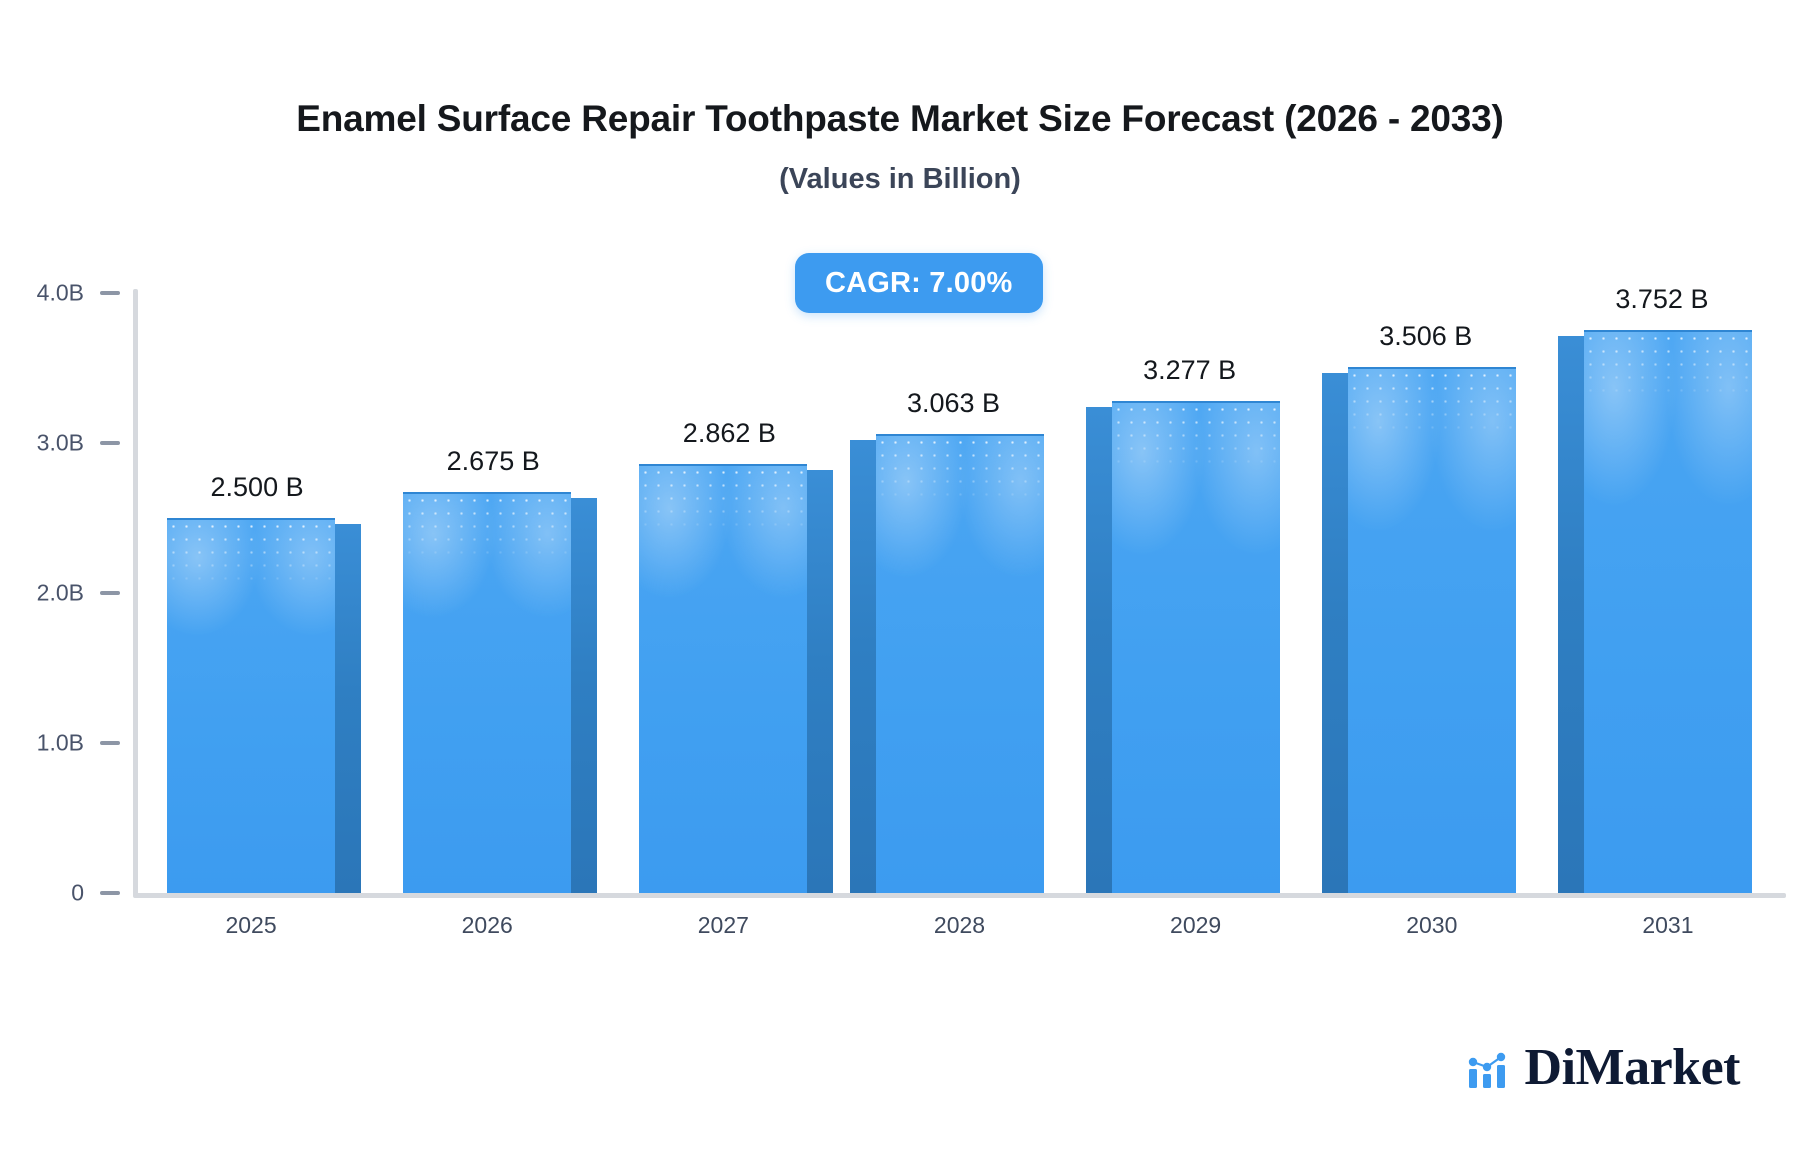  Describe the element at coordinates (493, 460) in the screenshot. I see `bar-value-label: 2.675 B` at that location.